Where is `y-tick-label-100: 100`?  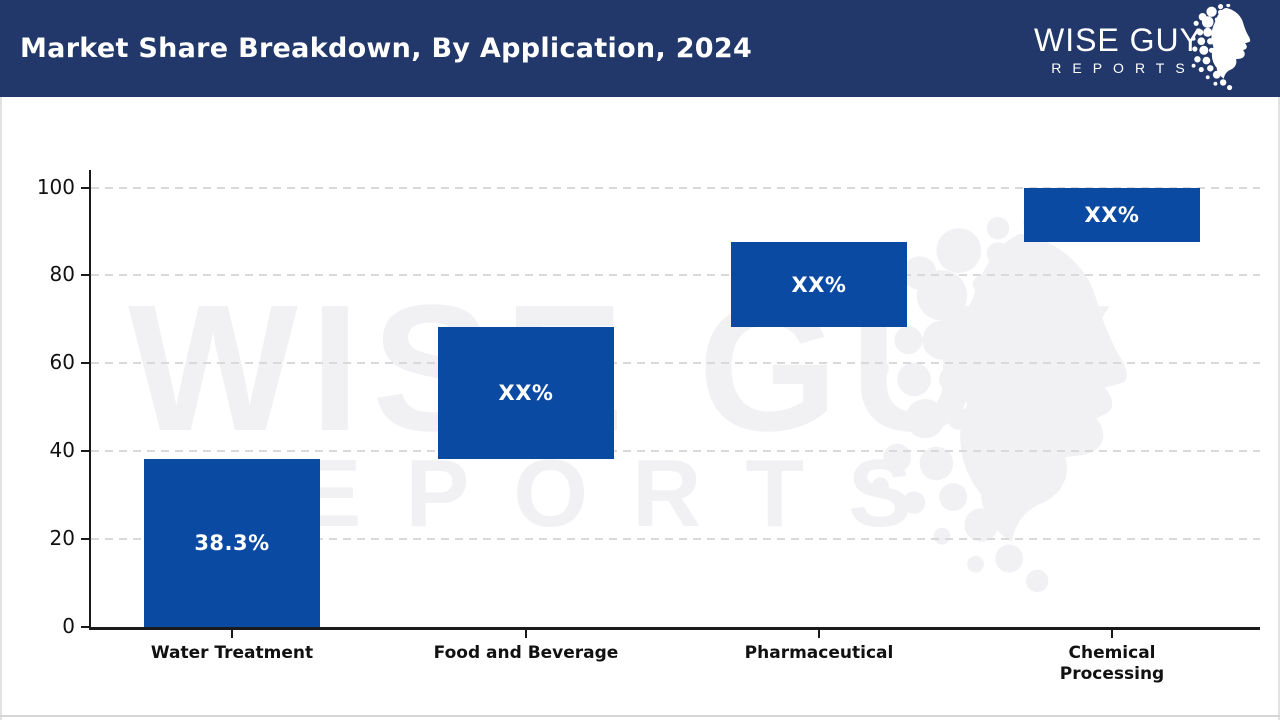 y-tick-label-100: 100 is located at coordinates (55, 186).